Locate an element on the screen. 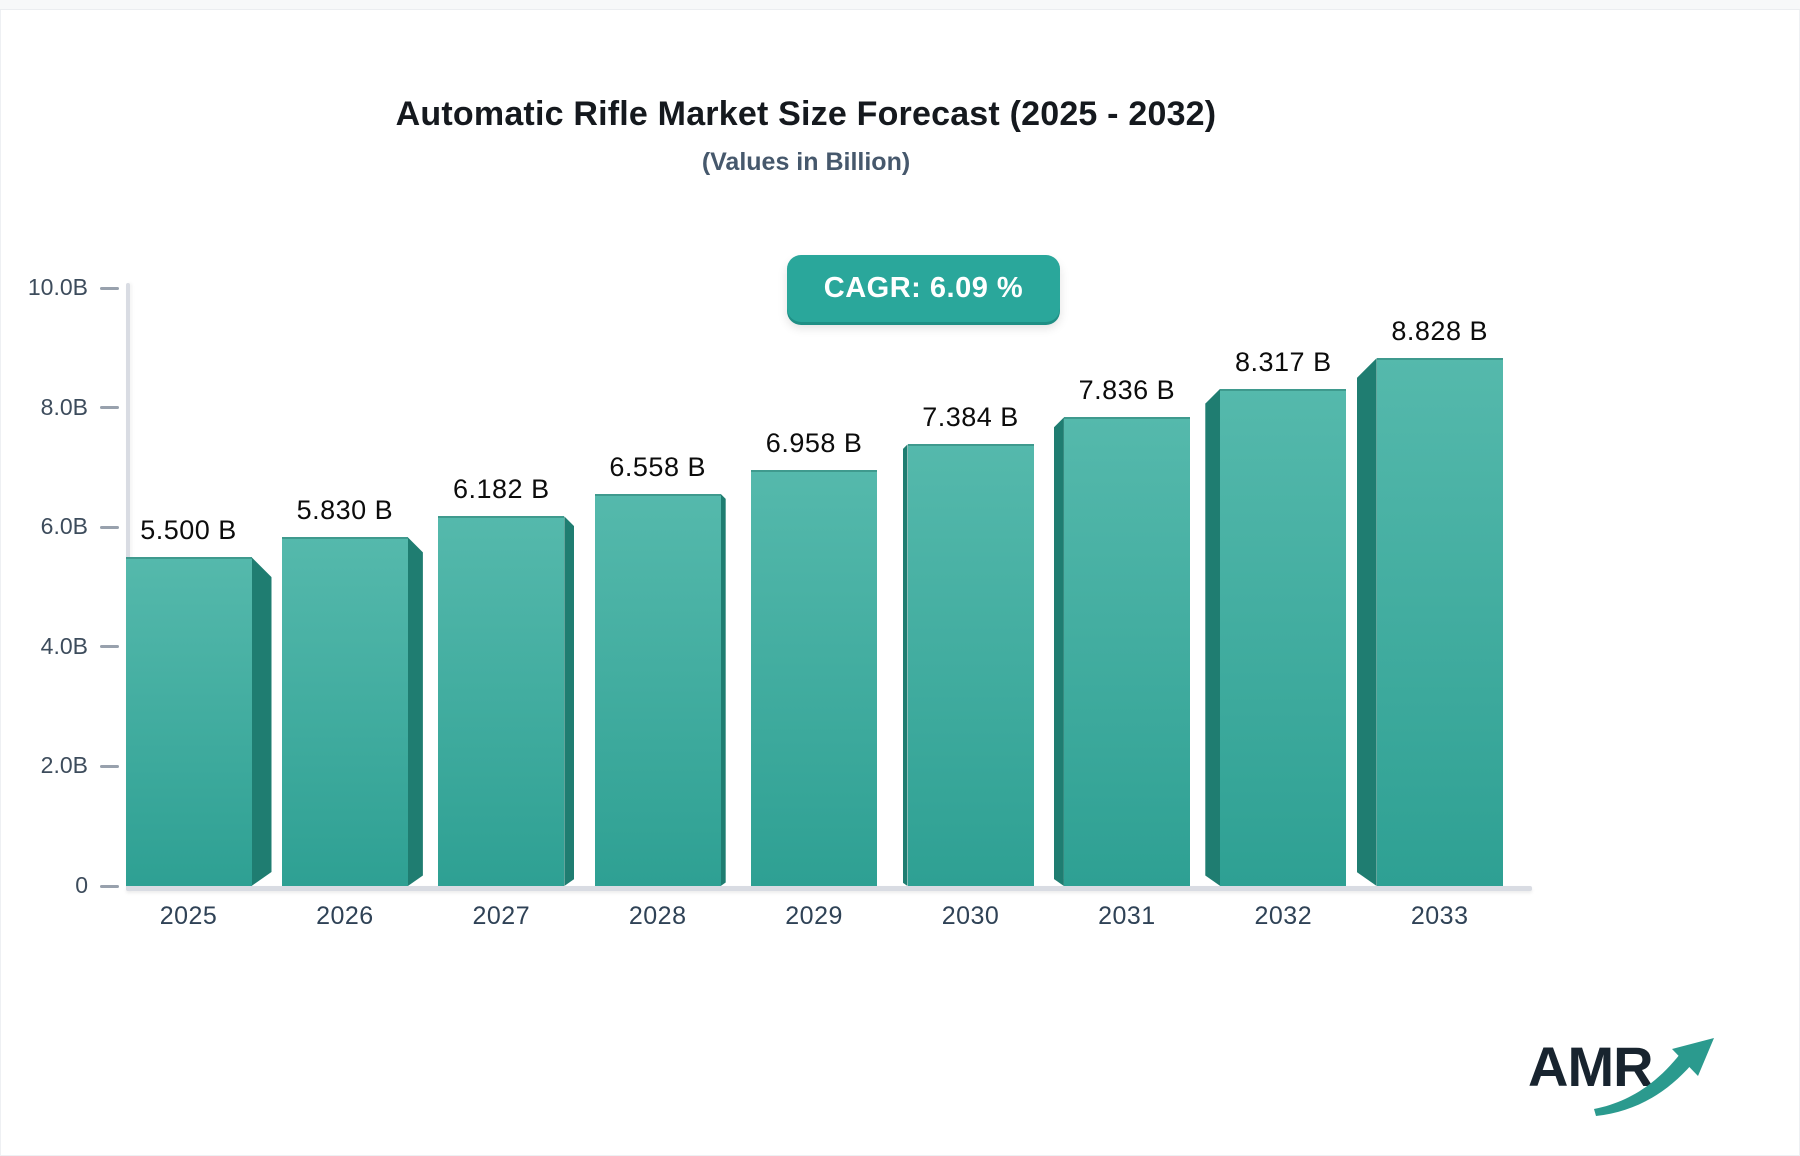 The width and height of the screenshot is (1800, 1156). bar-value-label: 7.384 B is located at coordinates (970, 417).